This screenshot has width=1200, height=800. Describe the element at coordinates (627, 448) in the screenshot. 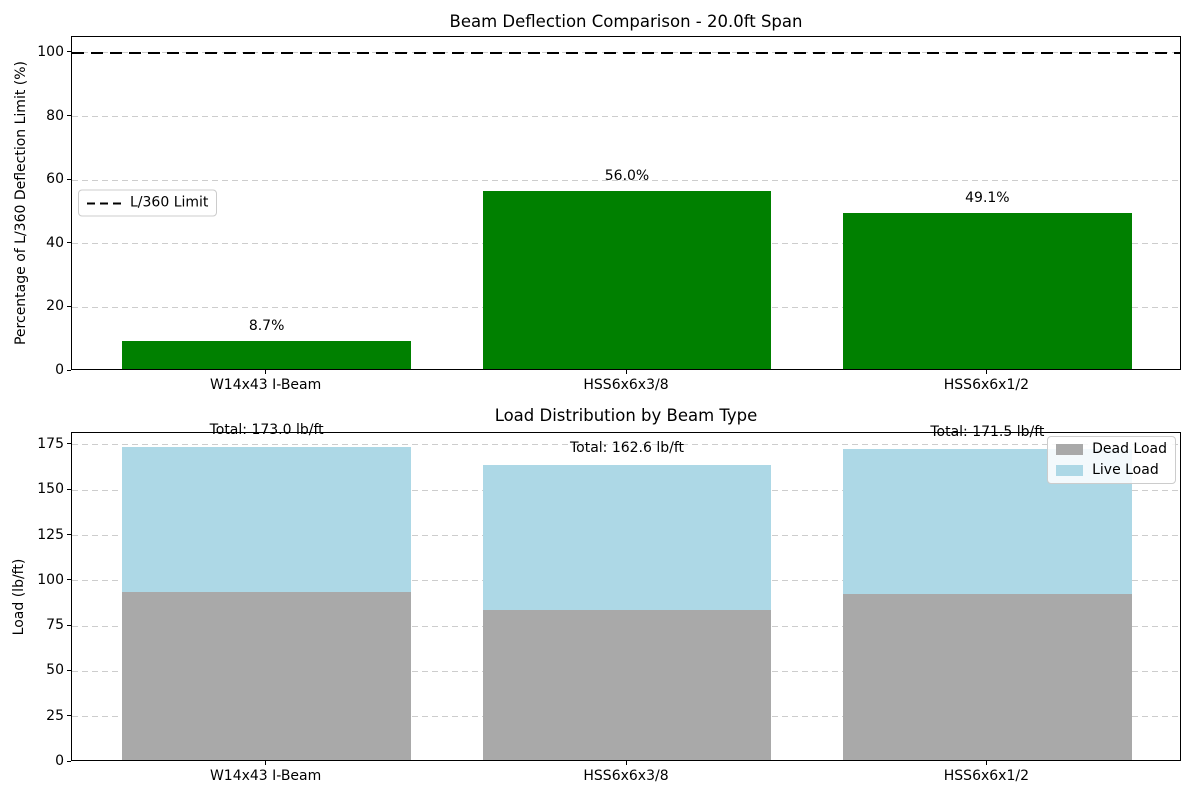

I see `bar-value-label: Total: 162.6 lb/ft` at that location.